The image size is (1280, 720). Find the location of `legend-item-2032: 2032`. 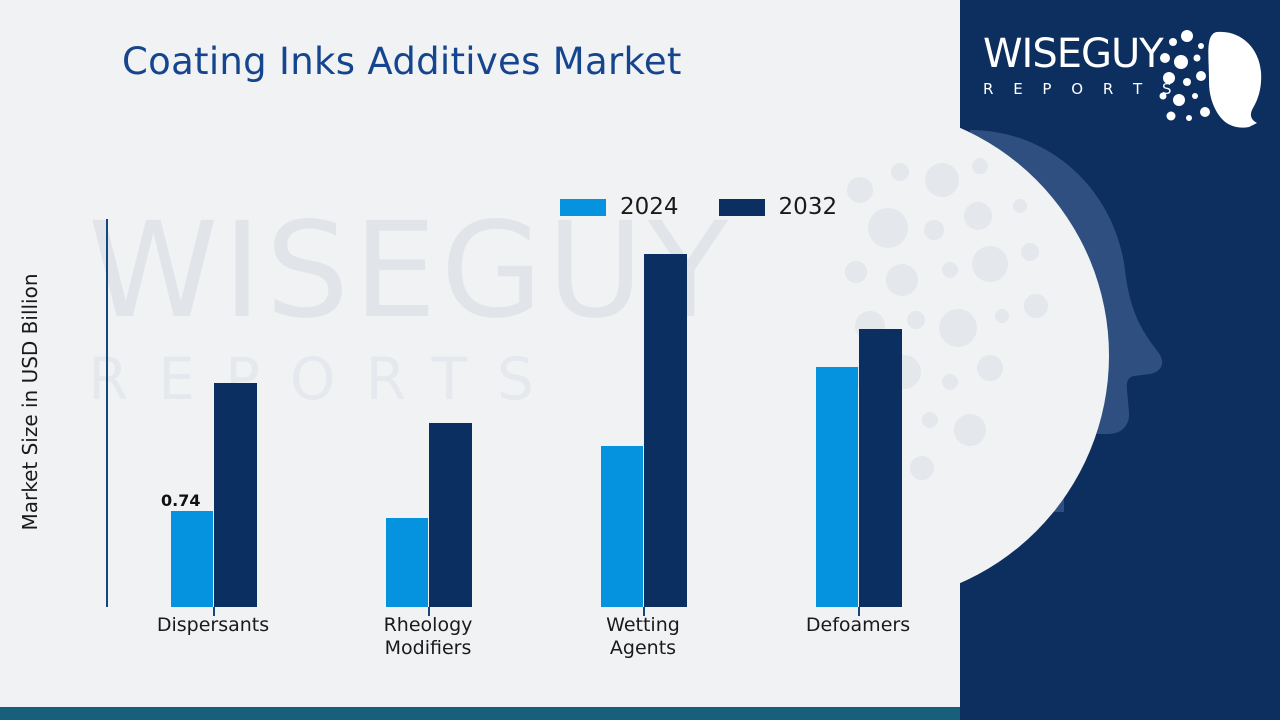

legend-item-2032: 2032 is located at coordinates (778, 207).